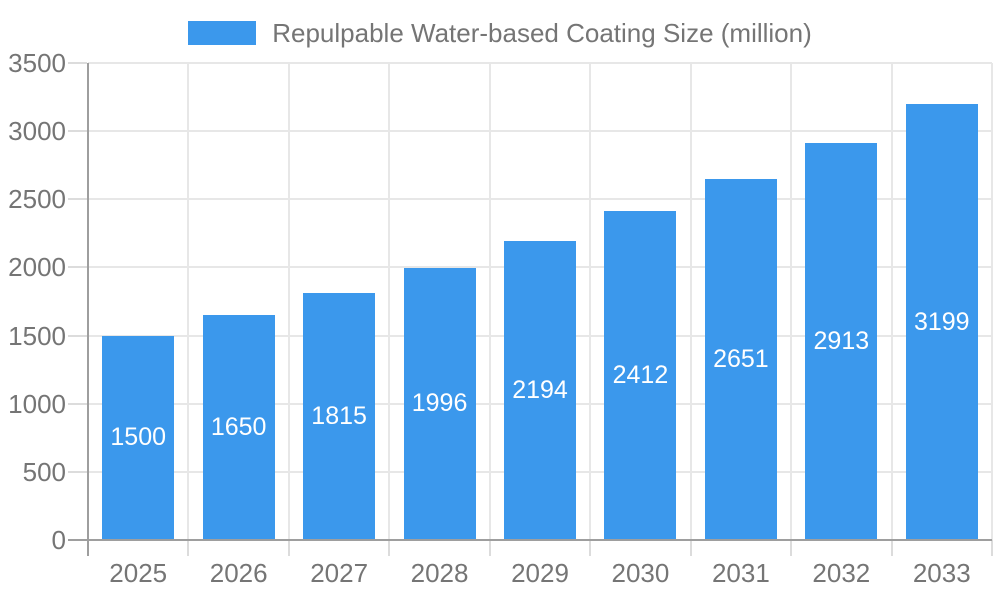 Image resolution: width=1000 pixels, height=600 pixels. I want to click on y-tick-label: 2000, so click(37, 267).